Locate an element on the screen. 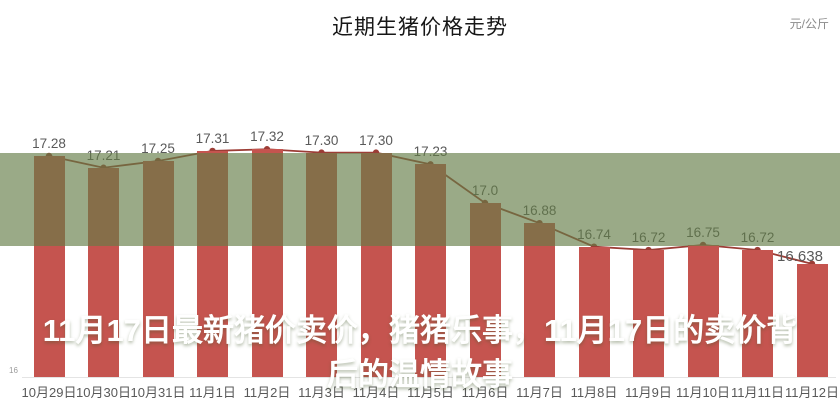 The width and height of the screenshot is (840, 400). x-axis-label: 11月11日 is located at coordinates (757, 392).